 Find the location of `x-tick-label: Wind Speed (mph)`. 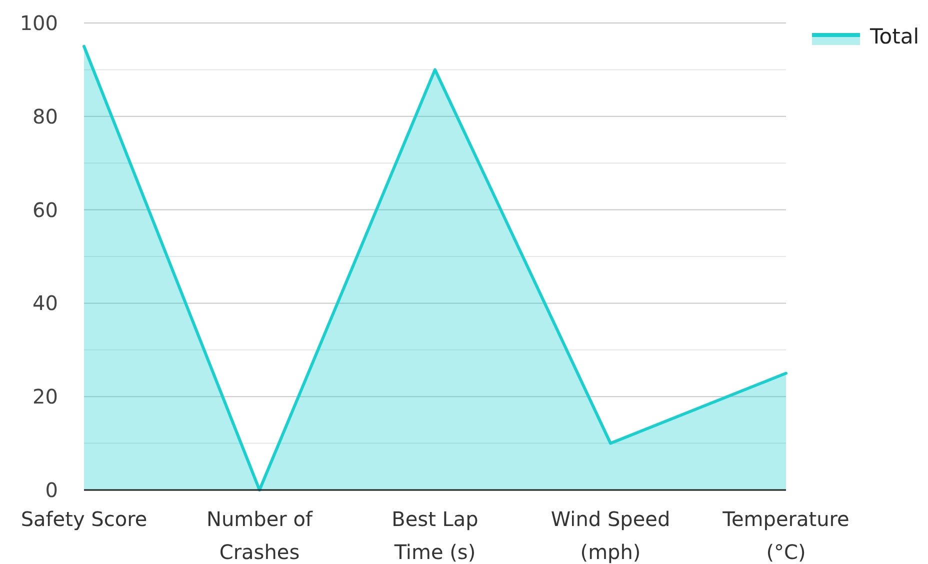

x-tick-label: Wind Speed (mph) is located at coordinates (610, 535).